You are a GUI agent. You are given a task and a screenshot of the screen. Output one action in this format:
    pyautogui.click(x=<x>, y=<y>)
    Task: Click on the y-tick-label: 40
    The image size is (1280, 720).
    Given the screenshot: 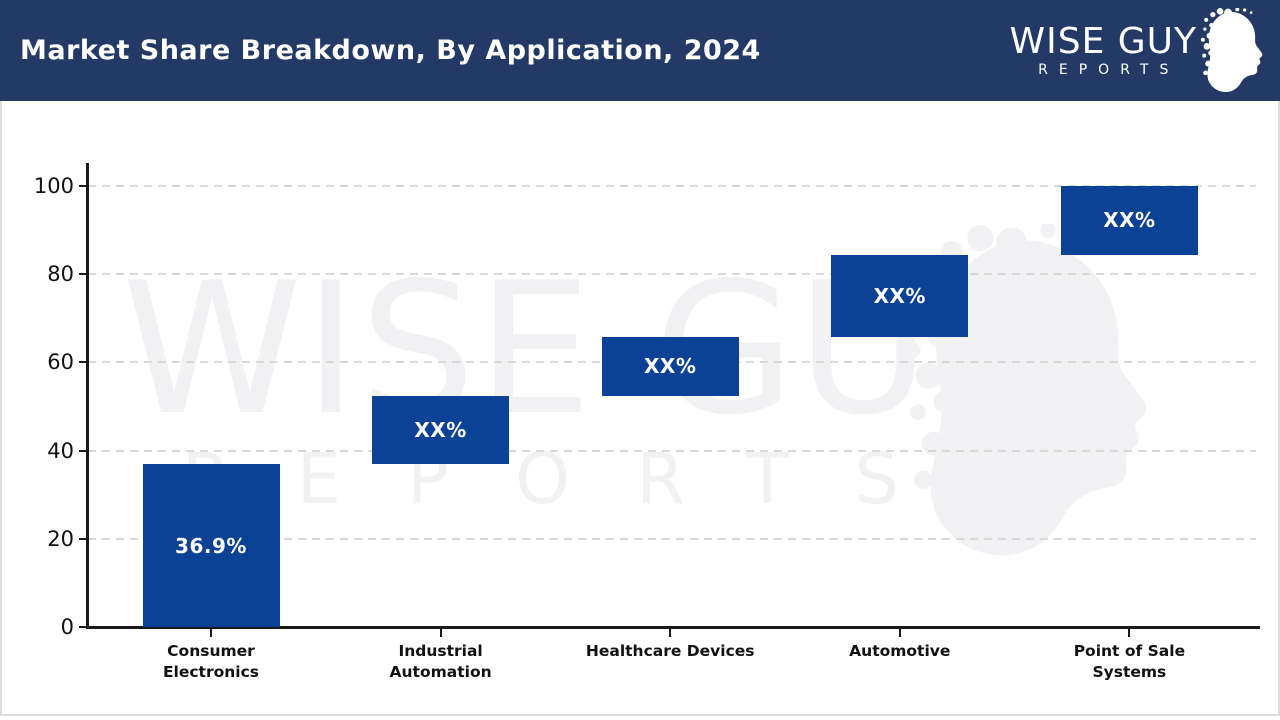 What is the action you would take?
    pyautogui.click(x=60, y=450)
    